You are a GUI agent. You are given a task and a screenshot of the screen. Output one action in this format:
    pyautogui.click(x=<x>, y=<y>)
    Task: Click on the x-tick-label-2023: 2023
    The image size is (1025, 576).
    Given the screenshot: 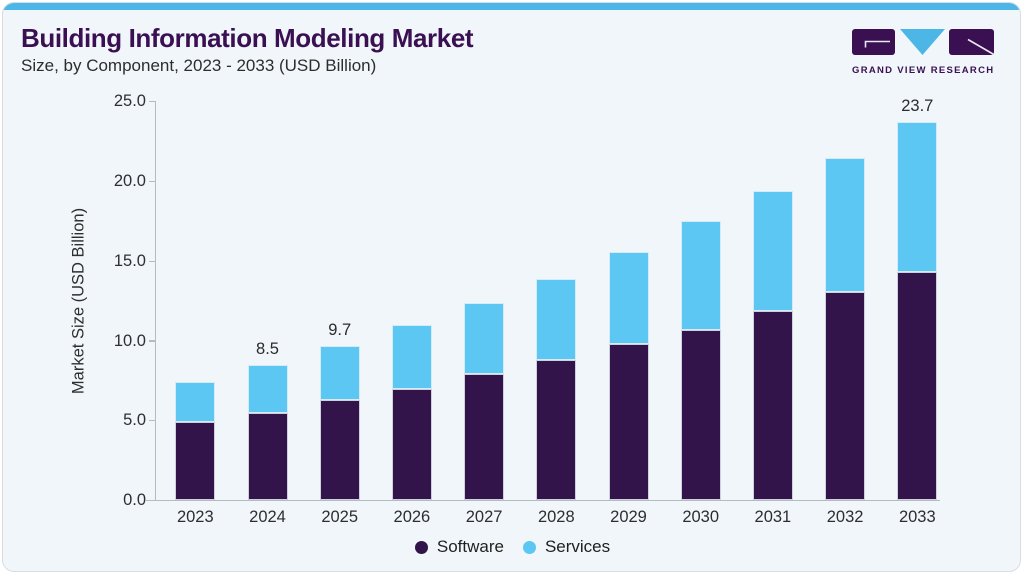 What is the action you would take?
    pyautogui.click(x=195, y=516)
    